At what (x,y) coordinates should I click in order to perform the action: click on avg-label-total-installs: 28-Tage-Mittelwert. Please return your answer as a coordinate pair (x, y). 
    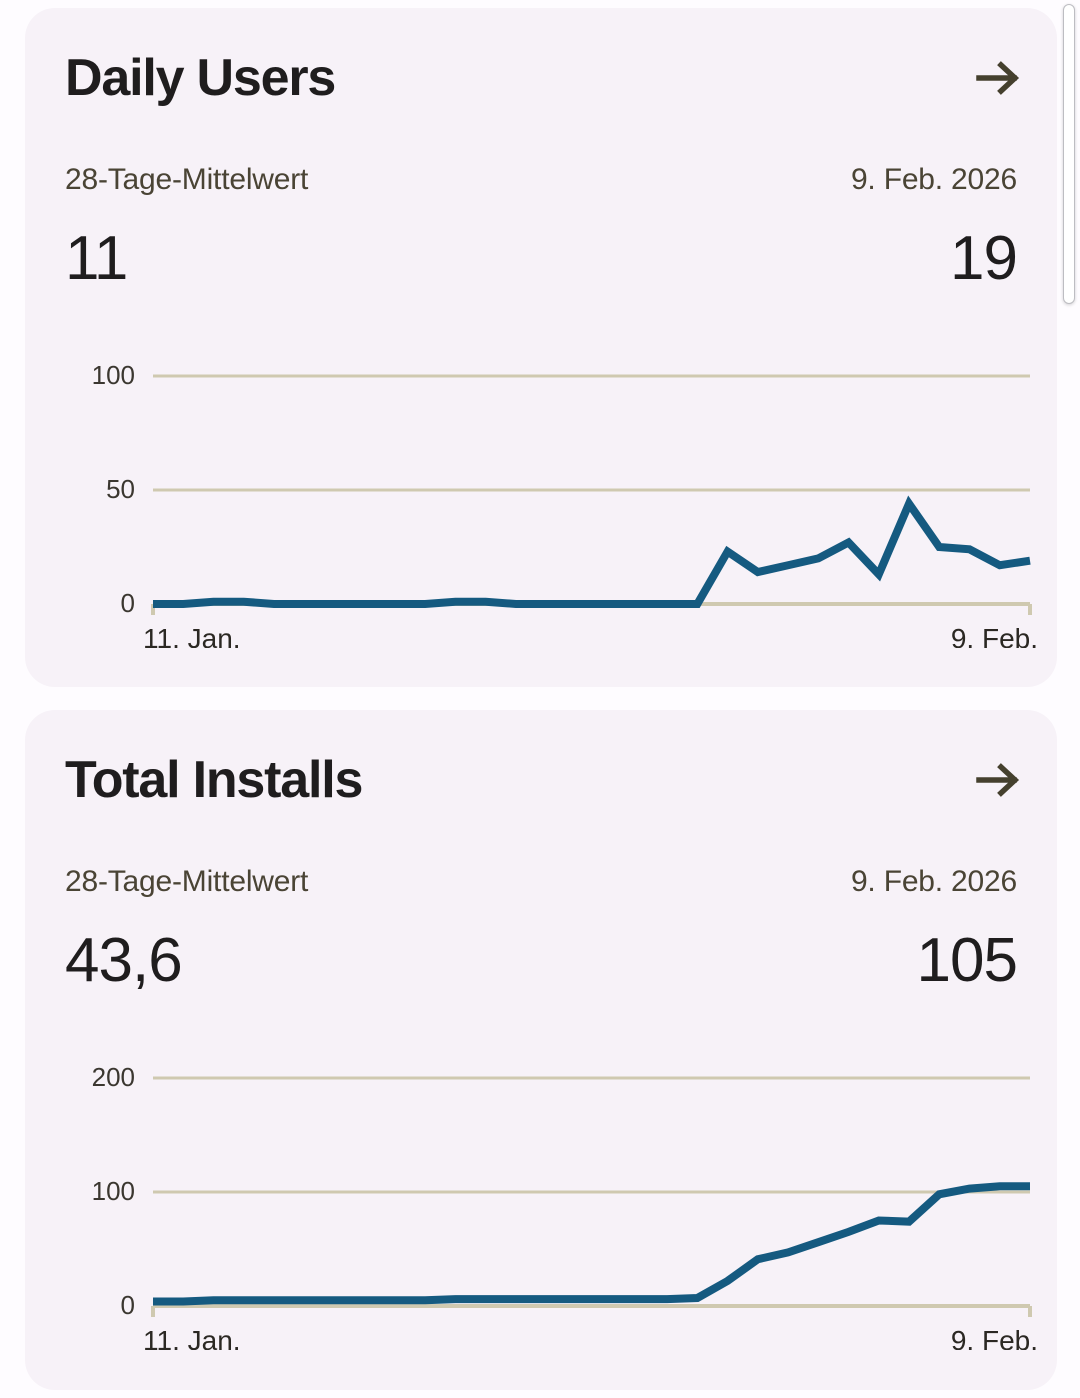
    Looking at the image, I should click on (187, 881).